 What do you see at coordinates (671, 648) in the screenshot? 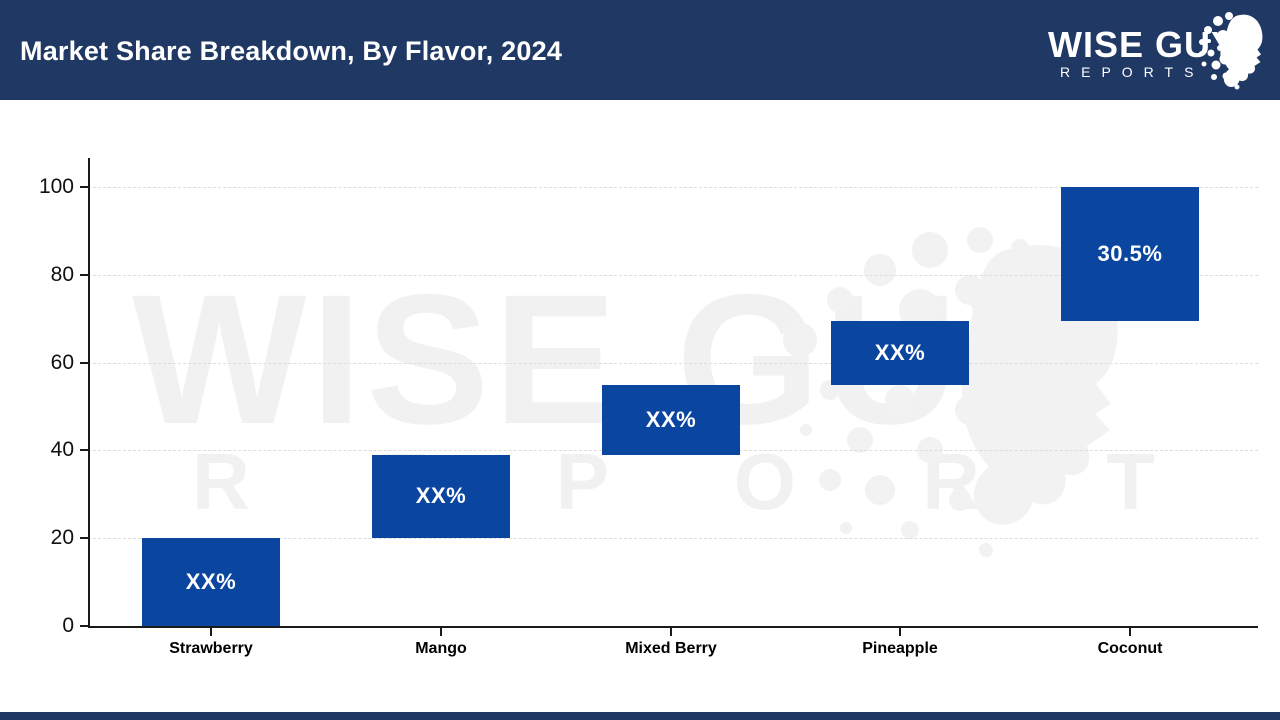
I see `x-category-label-2: Mixed Berry` at bounding box center [671, 648].